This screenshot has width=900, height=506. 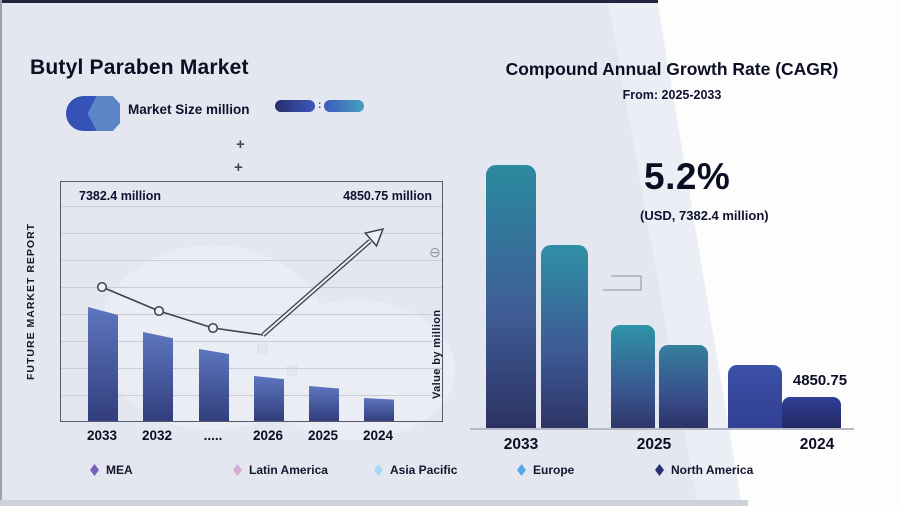 I want to click on ratio-pills: :, so click(x=320, y=106).